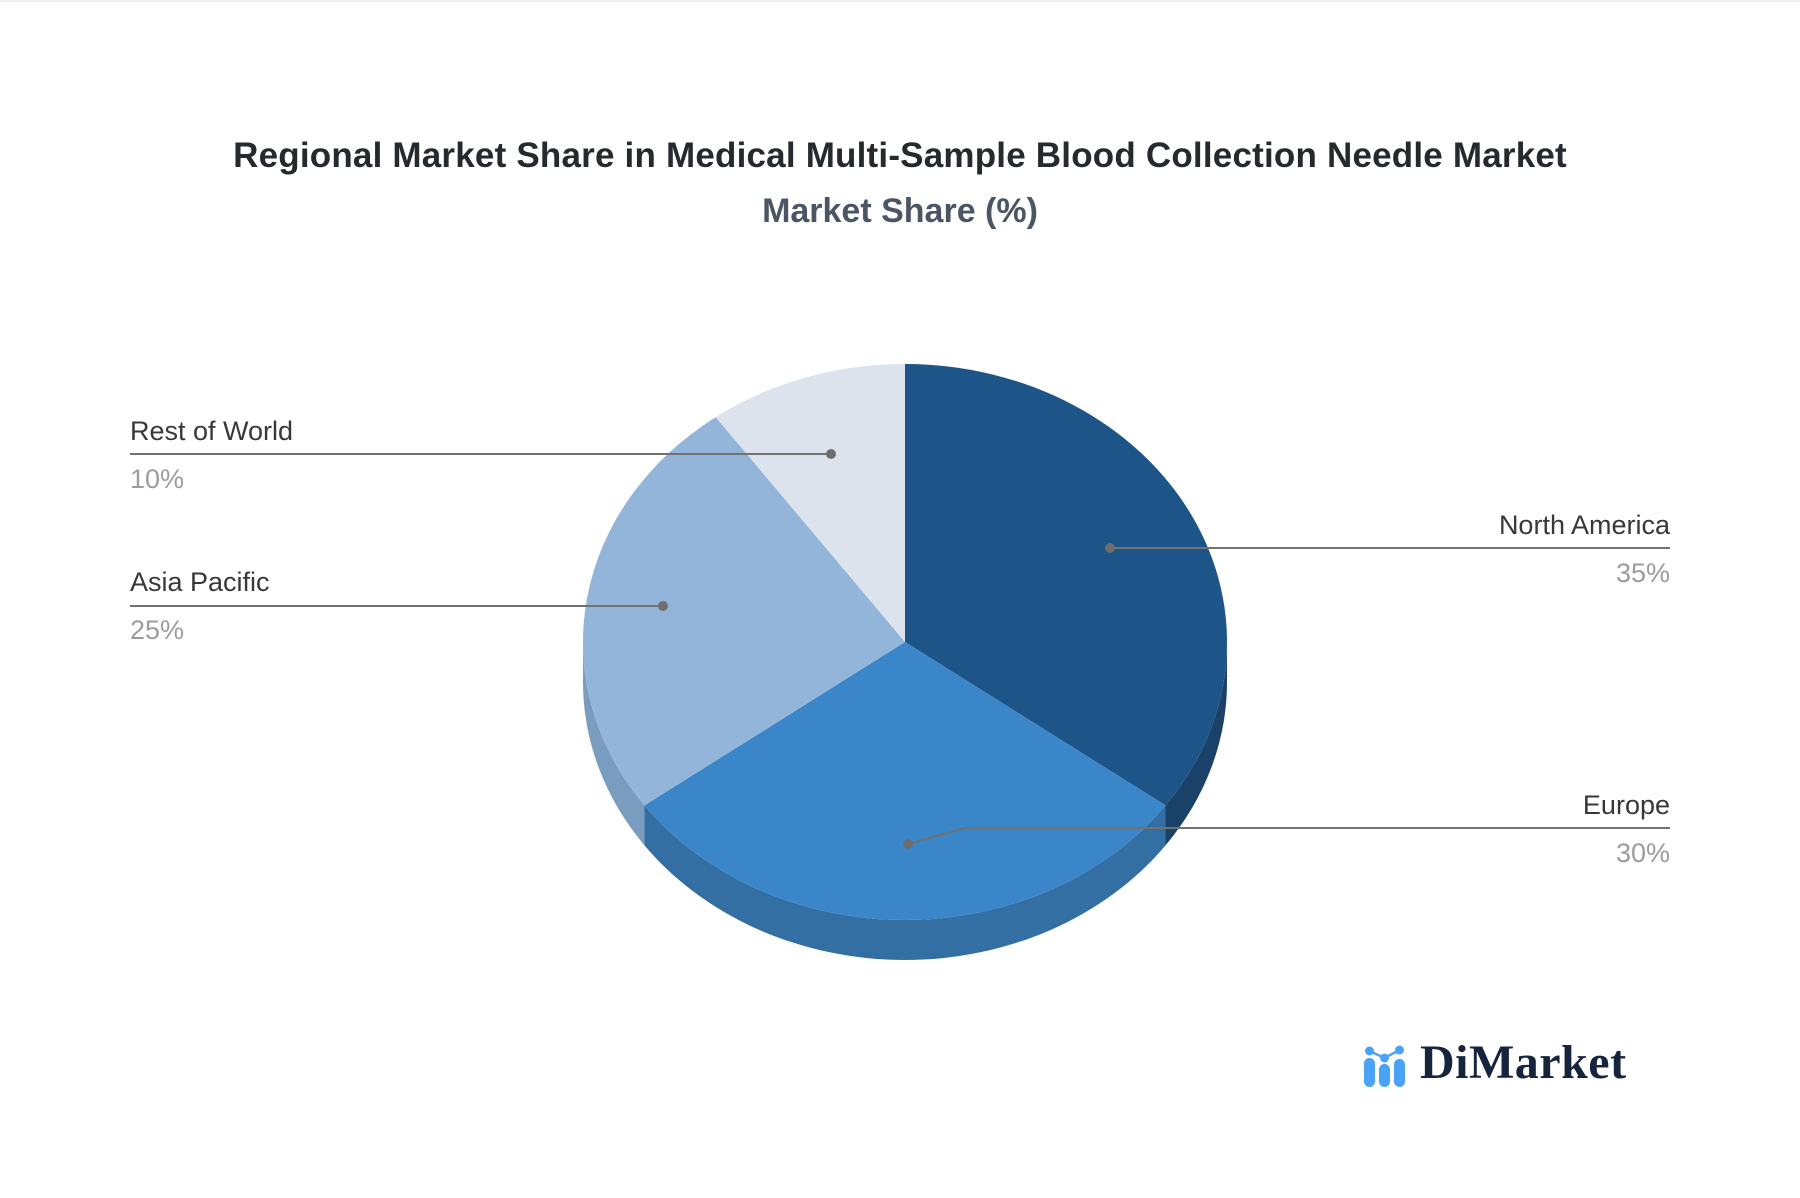  I want to click on label-europe: Europe 30%, so click(1626, 829).